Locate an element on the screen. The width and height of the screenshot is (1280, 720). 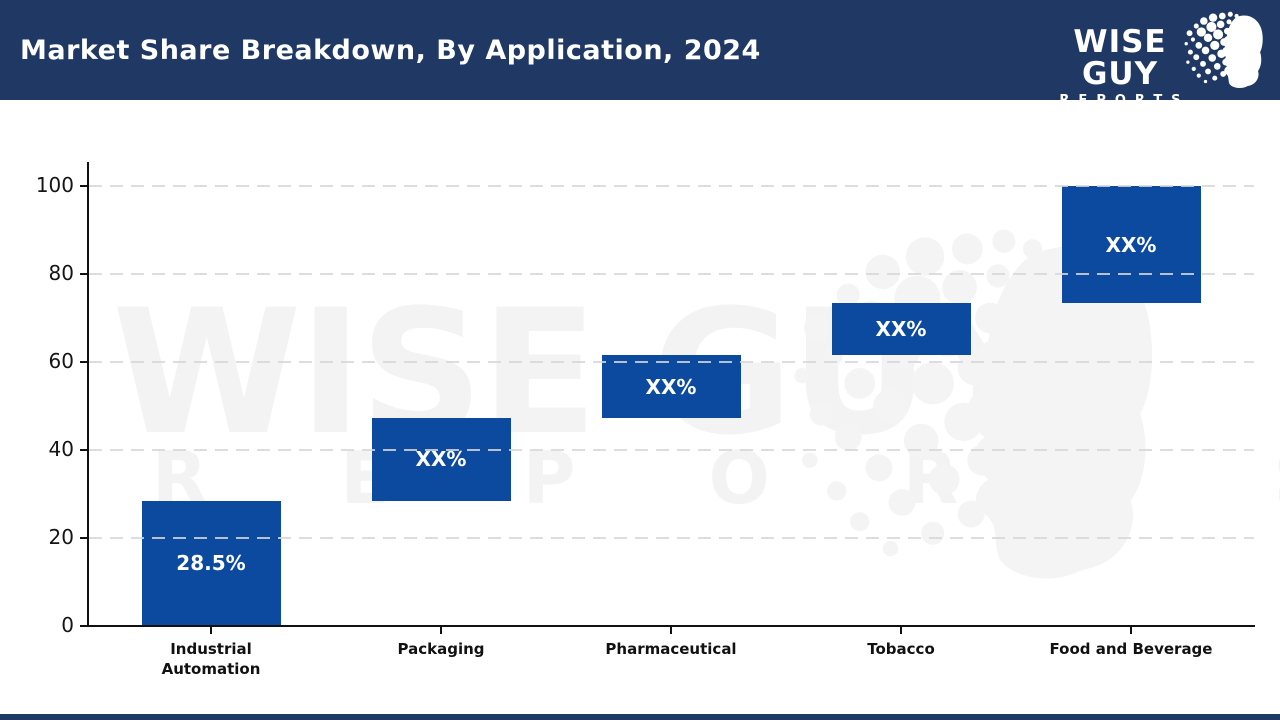
bar-industrial-automation: 28.5% is located at coordinates (211, 563).